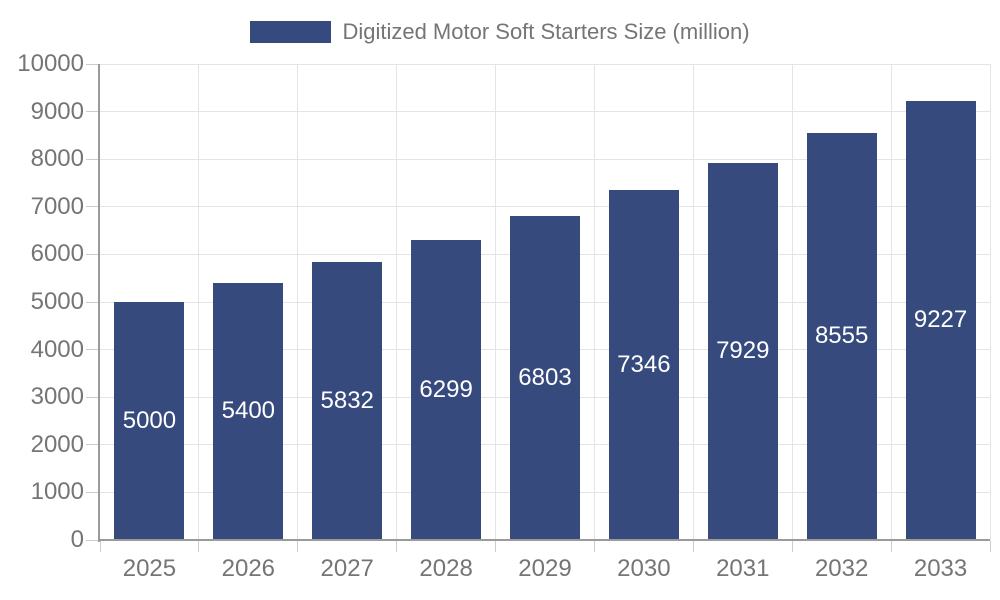  I want to click on y-axis-tick-label: 9000, so click(57, 111).